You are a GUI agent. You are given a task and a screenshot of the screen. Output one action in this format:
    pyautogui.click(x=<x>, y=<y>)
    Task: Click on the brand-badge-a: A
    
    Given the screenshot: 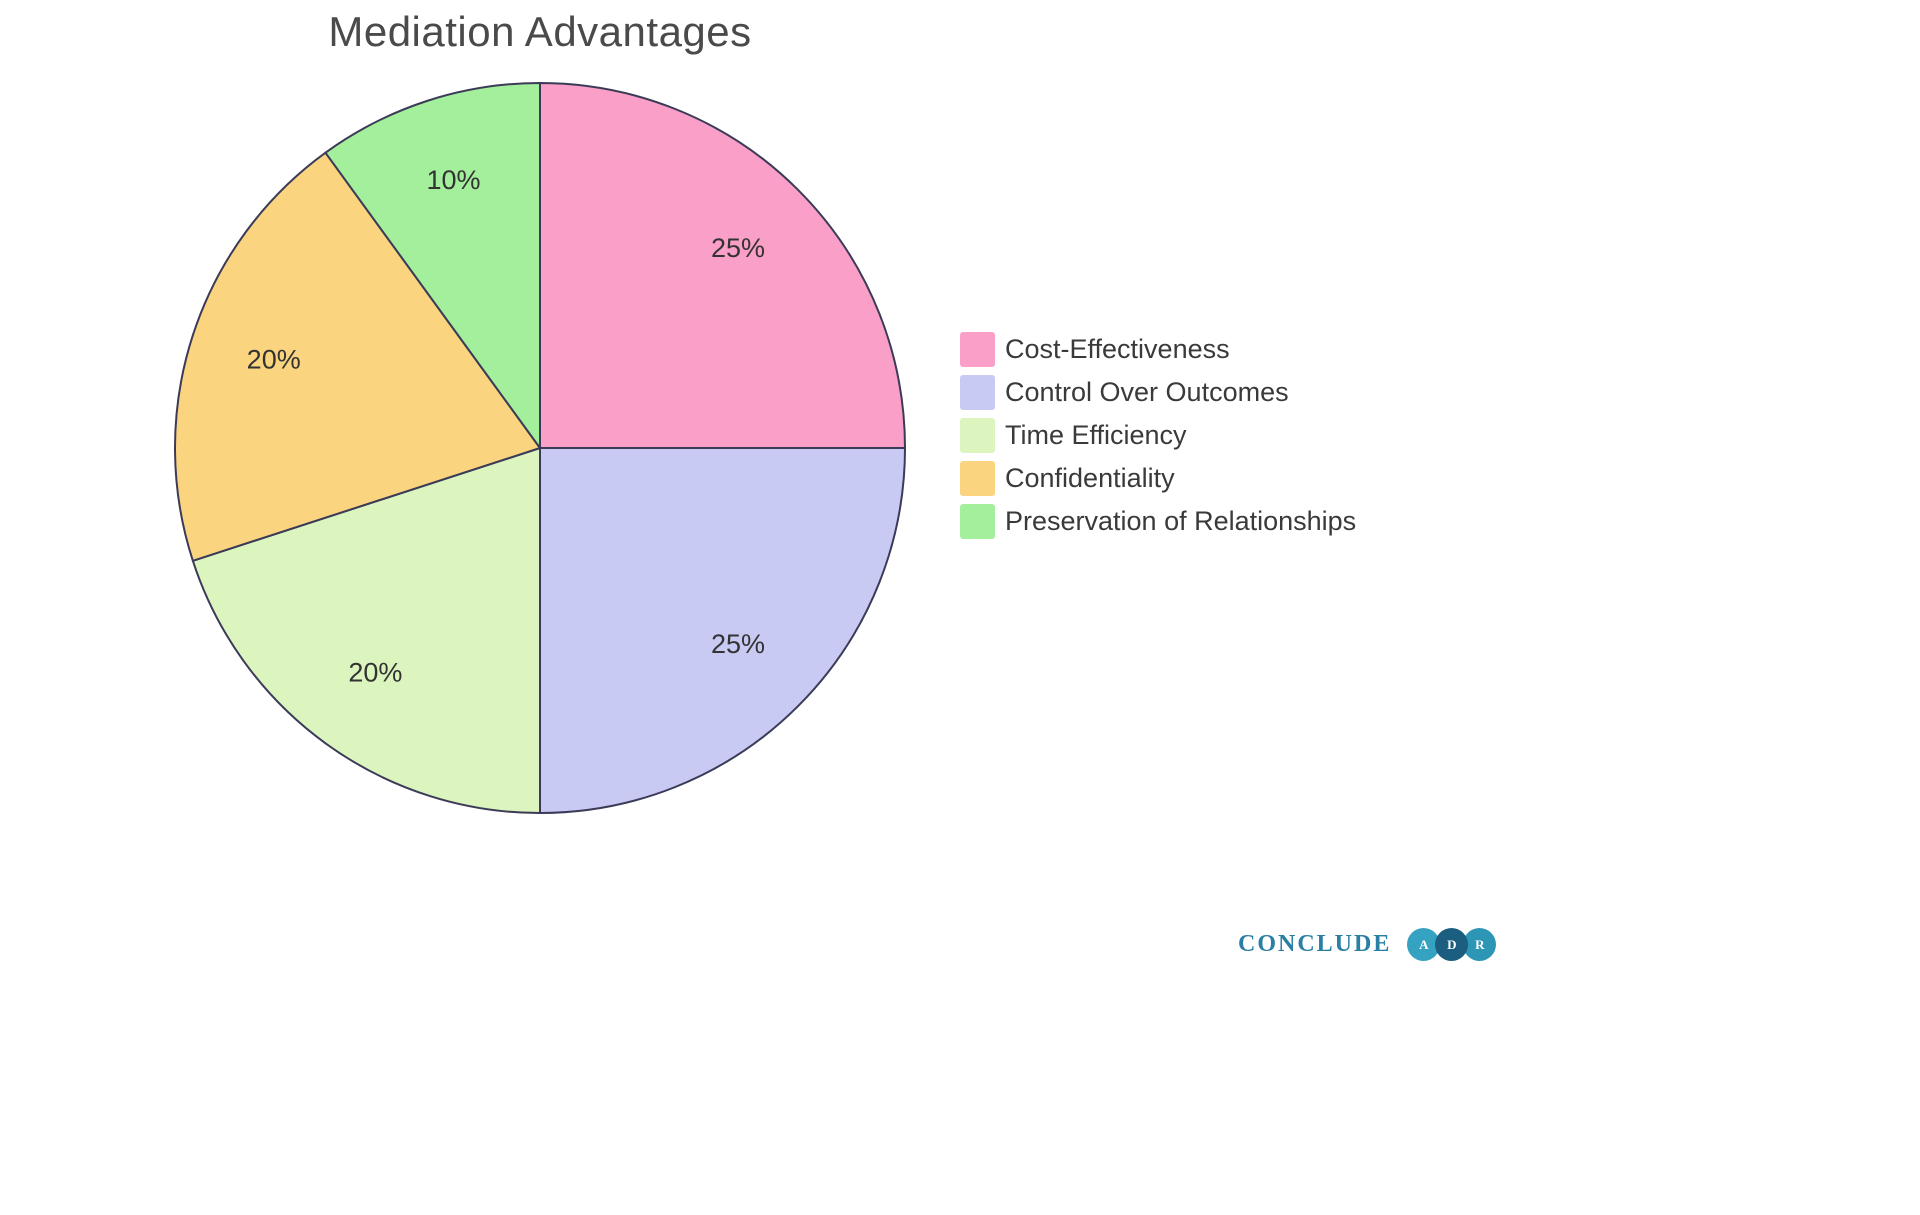 What is the action you would take?
    pyautogui.click(x=1424, y=944)
    